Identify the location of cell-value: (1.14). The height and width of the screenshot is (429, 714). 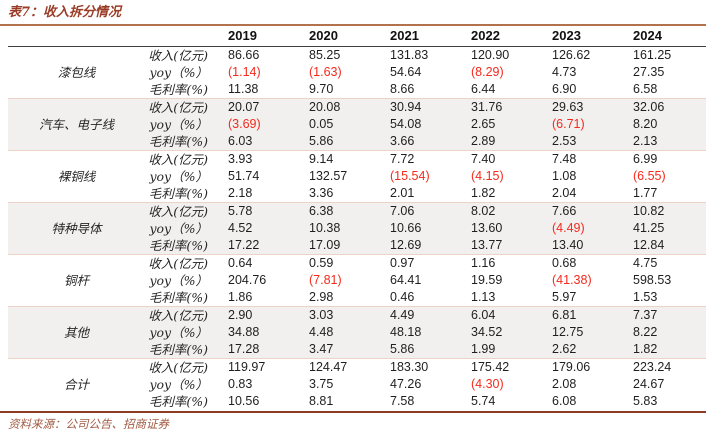
(244, 72).